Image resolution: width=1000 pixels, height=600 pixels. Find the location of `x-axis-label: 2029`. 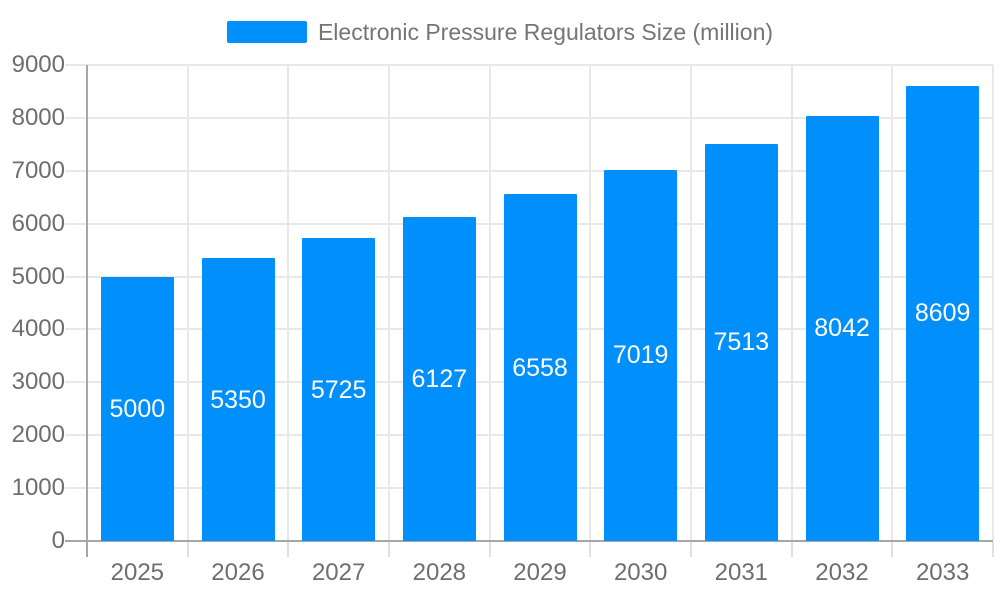

x-axis-label: 2029 is located at coordinates (540, 572).